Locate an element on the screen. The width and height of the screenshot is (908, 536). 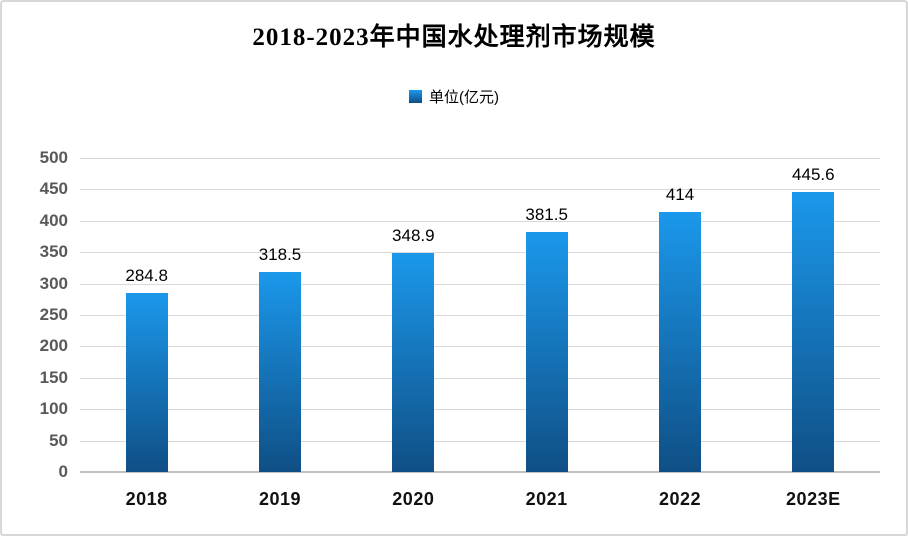
bar-2020 is located at coordinates (413, 362).